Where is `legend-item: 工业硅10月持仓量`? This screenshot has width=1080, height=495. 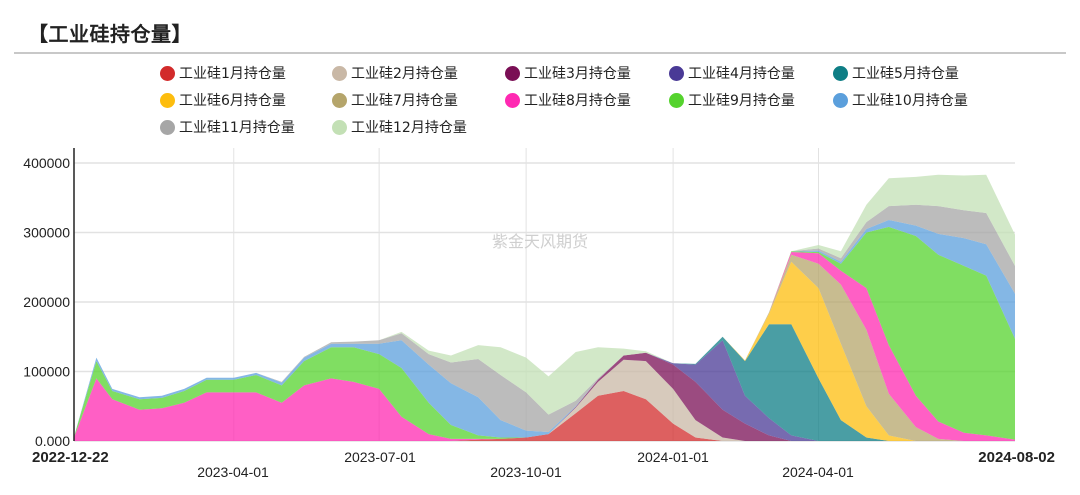 legend-item: 工业硅10月持仓量 is located at coordinates (900, 100).